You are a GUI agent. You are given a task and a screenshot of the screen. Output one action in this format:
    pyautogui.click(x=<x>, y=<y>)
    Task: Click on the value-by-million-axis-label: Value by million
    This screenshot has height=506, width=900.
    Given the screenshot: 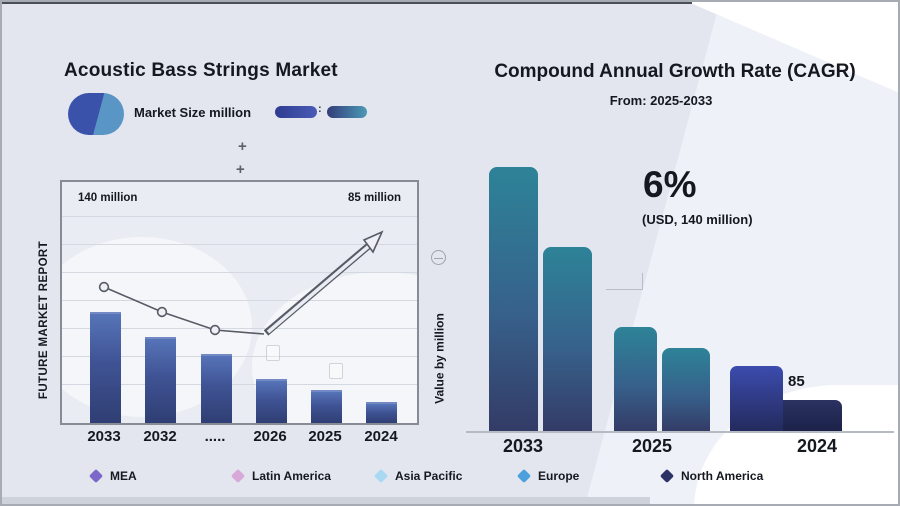 What is the action you would take?
    pyautogui.click(x=439, y=358)
    